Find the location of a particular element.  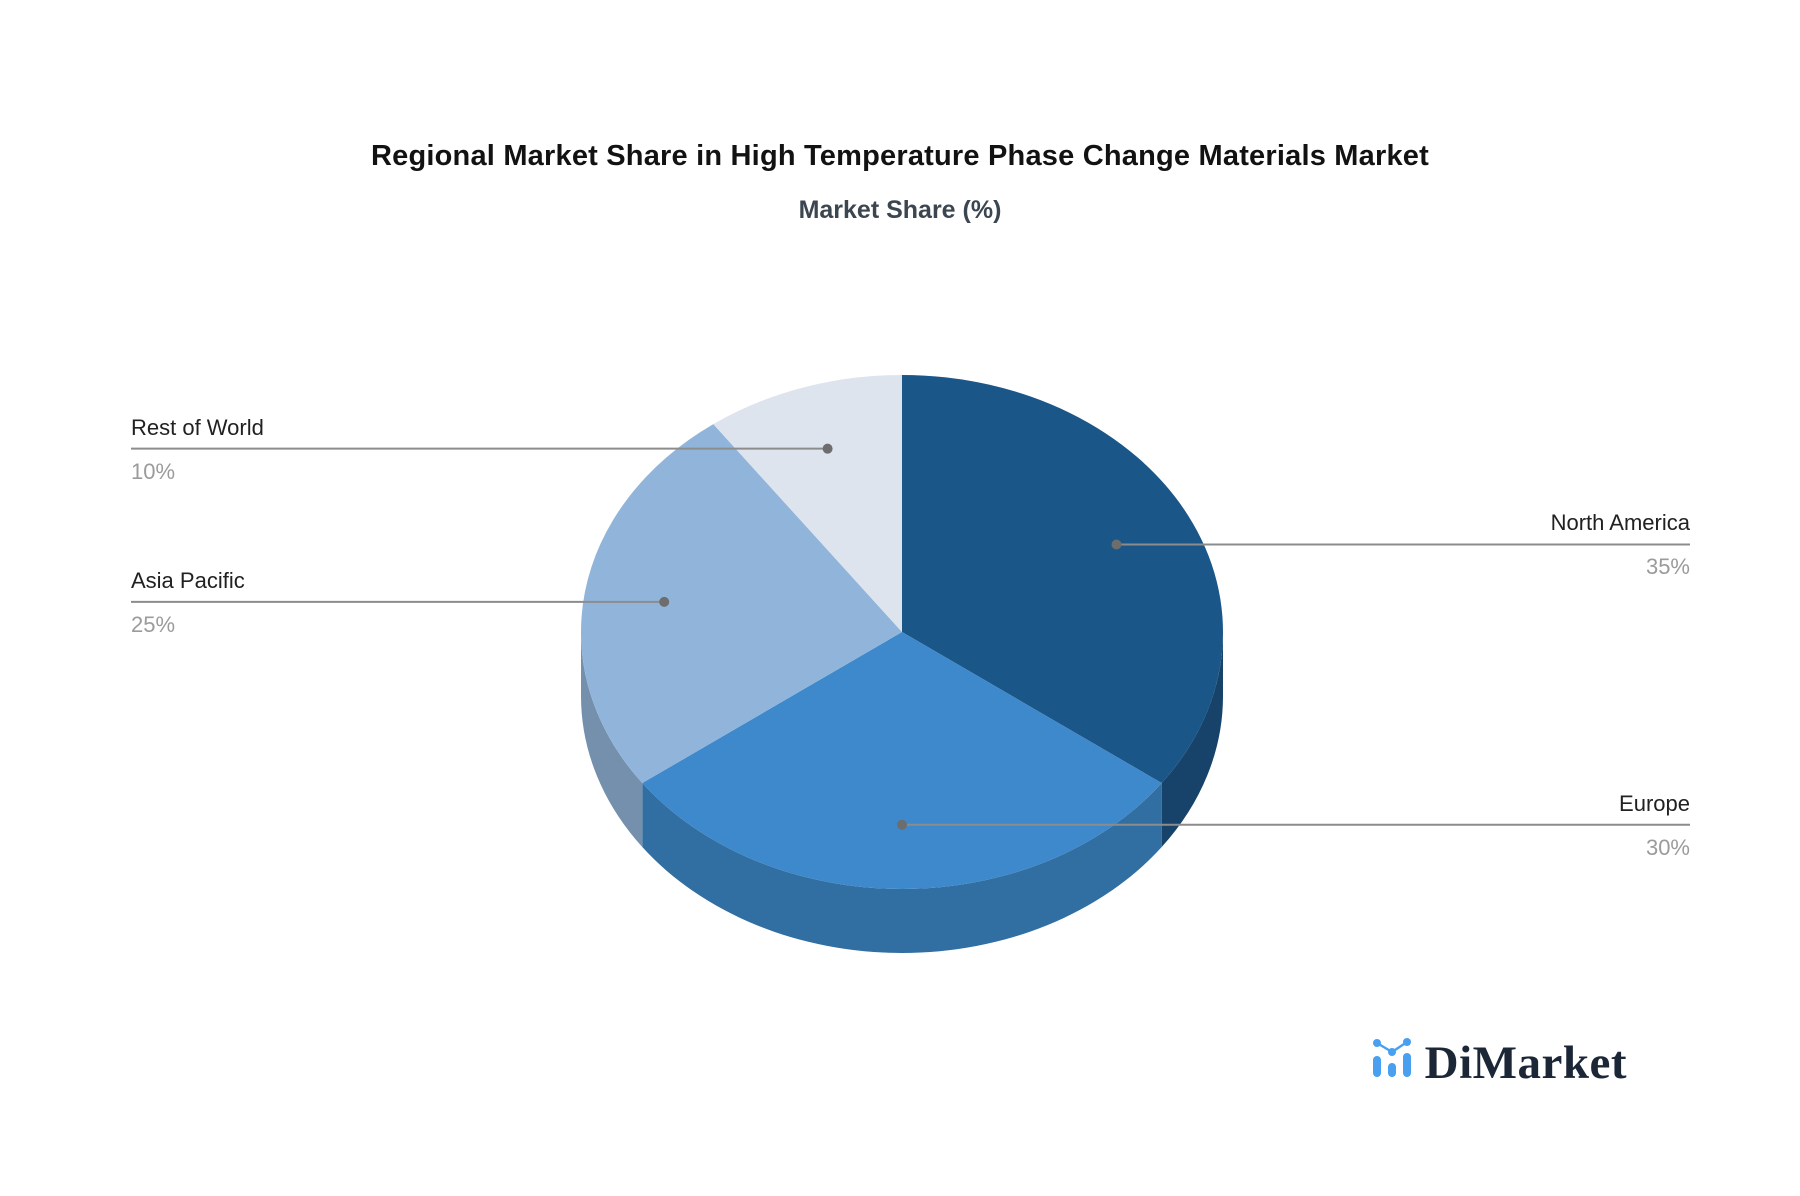

pie-slice-rest-of-world is located at coordinates (807, 503).